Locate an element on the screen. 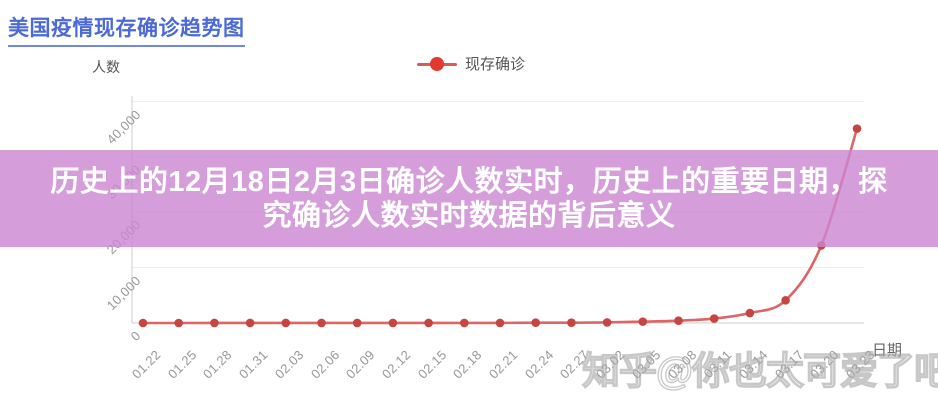  headline-line-2: 究确诊人数实时数据的背后意义 is located at coordinates (469, 215).